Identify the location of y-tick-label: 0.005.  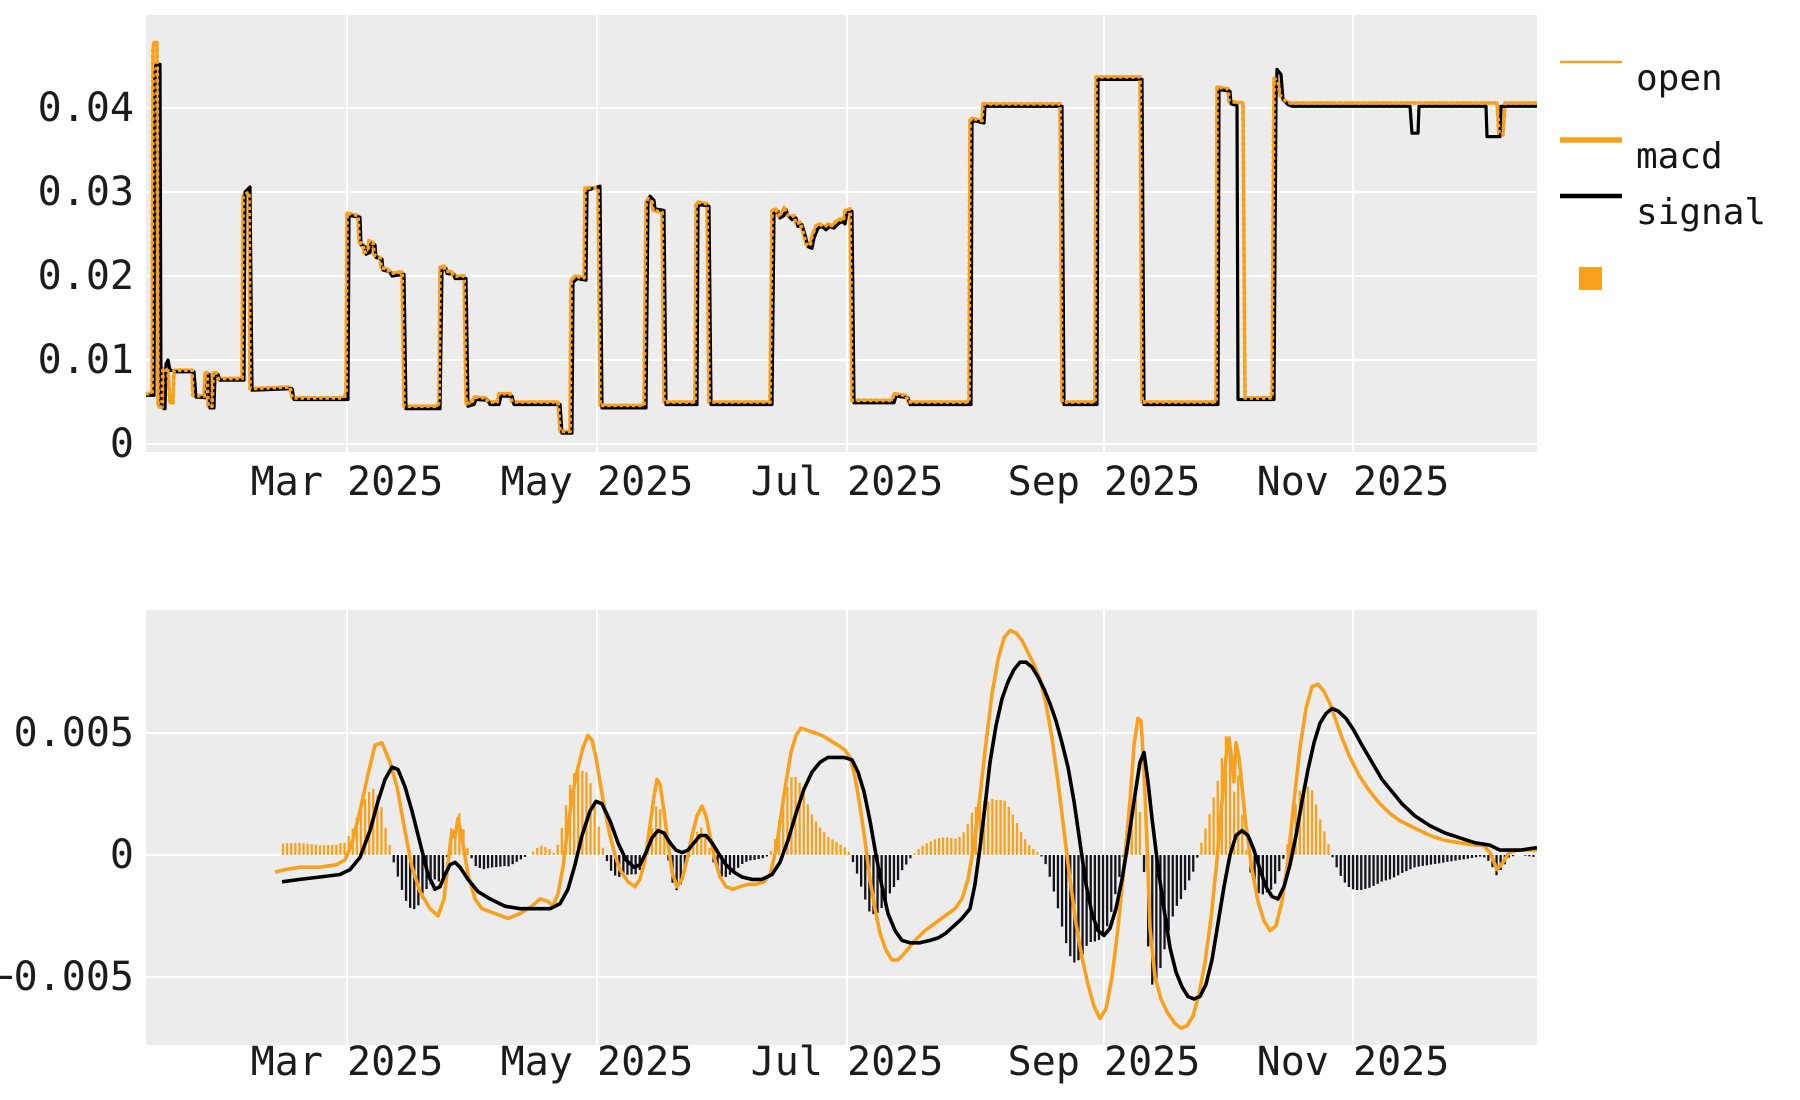
(74, 733).